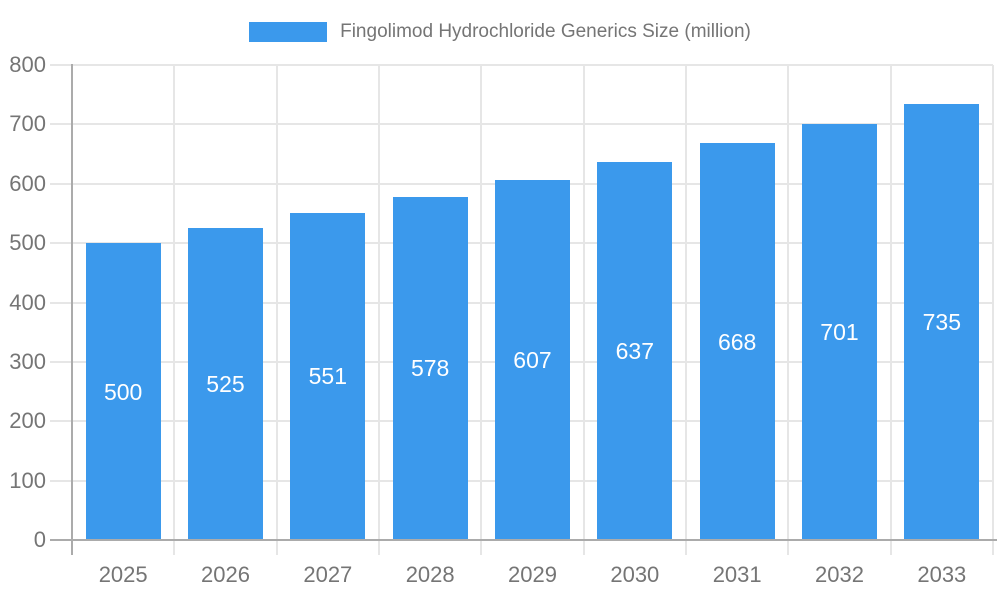  What do you see at coordinates (27, 243) in the screenshot?
I see `y-tick-label: 500` at bounding box center [27, 243].